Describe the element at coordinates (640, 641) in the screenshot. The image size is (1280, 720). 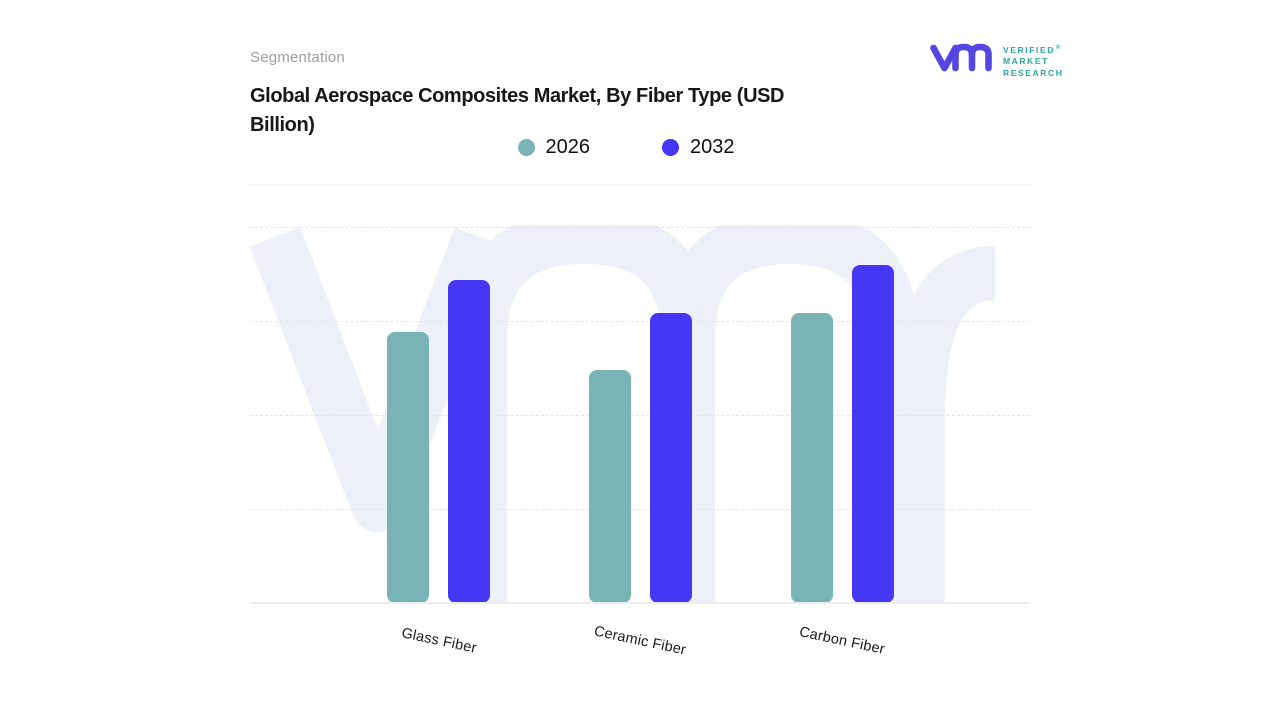
I see `x-axis-label-ceramic-fiber: Ceramic Fiber` at that location.